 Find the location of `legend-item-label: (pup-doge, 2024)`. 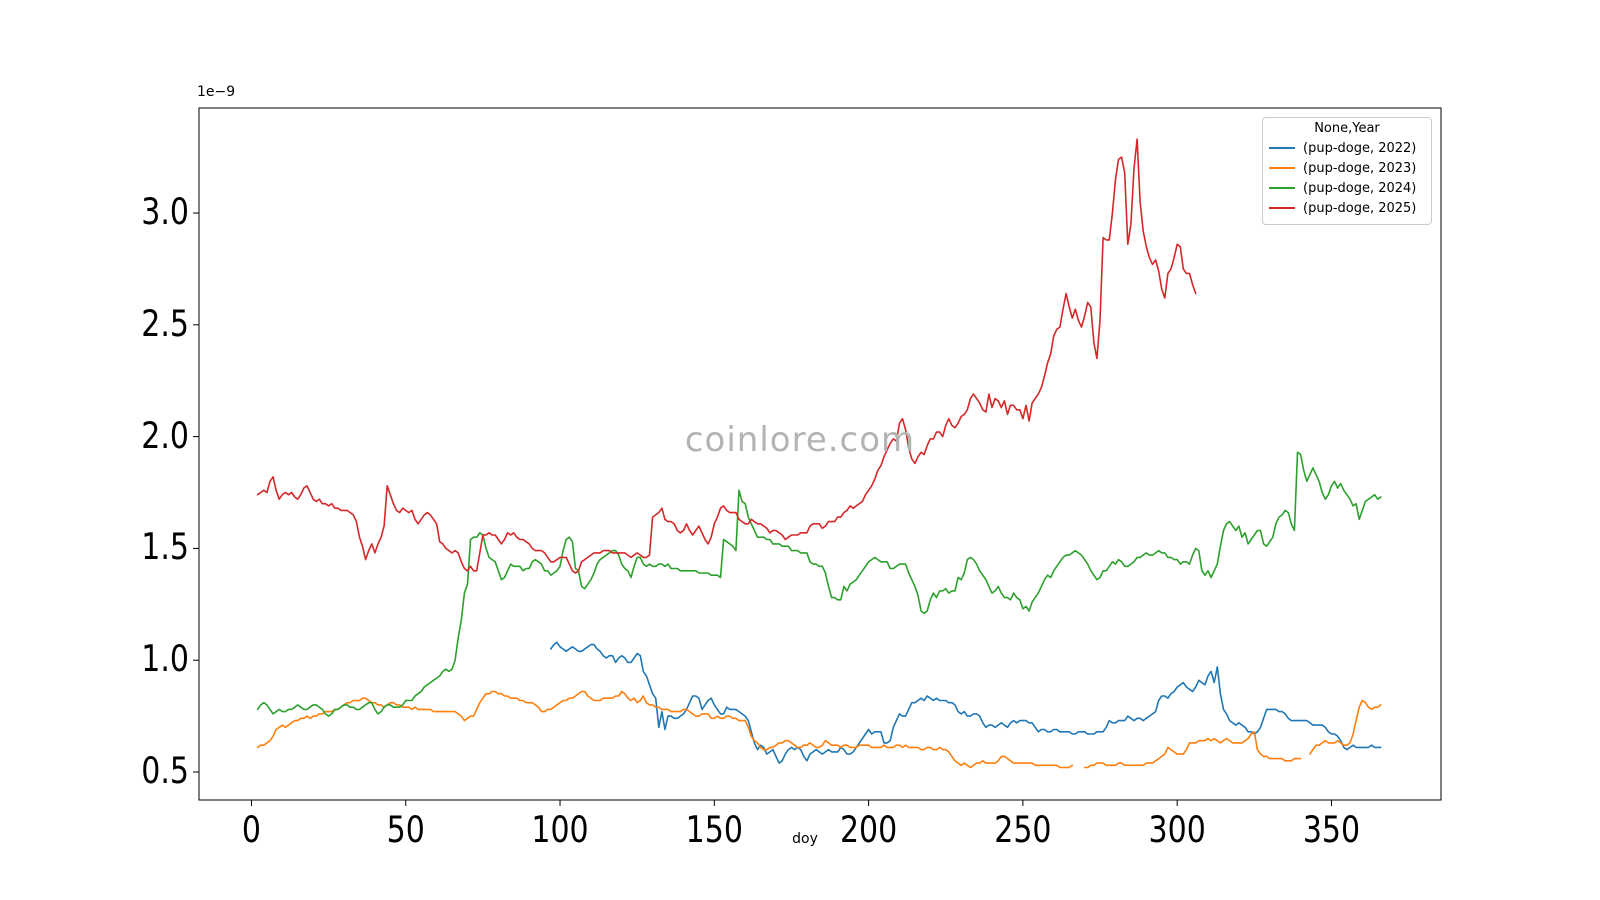

legend-item-label: (pup-doge, 2024) is located at coordinates (1360, 188).